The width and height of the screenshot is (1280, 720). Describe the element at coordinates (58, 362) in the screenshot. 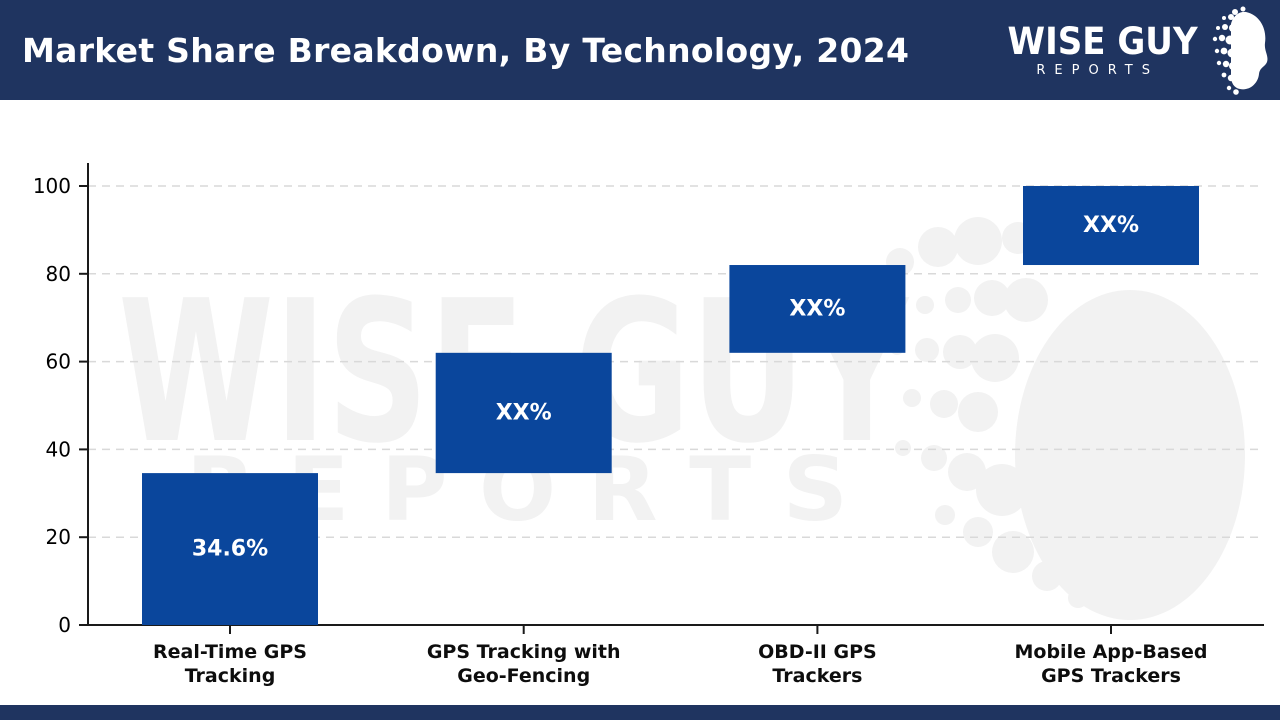

I see `y-tick-label: 60` at that location.